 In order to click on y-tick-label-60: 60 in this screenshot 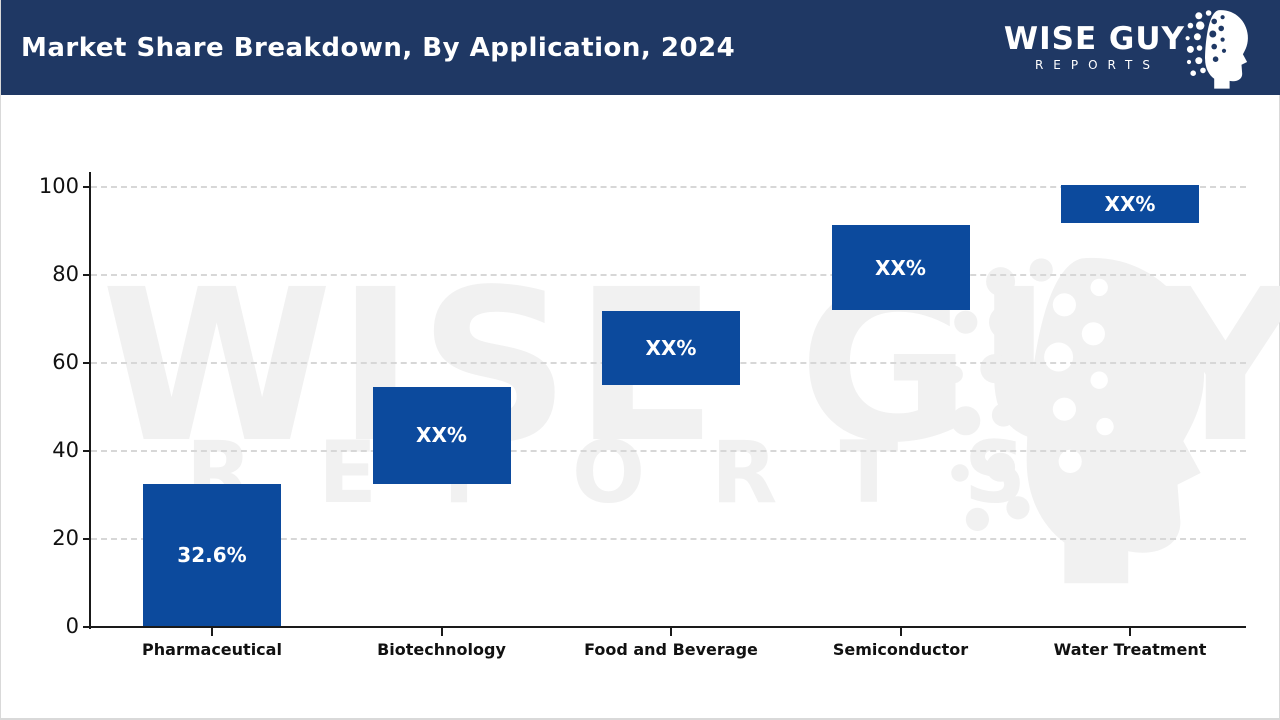, I will do `click(65, 362)`.